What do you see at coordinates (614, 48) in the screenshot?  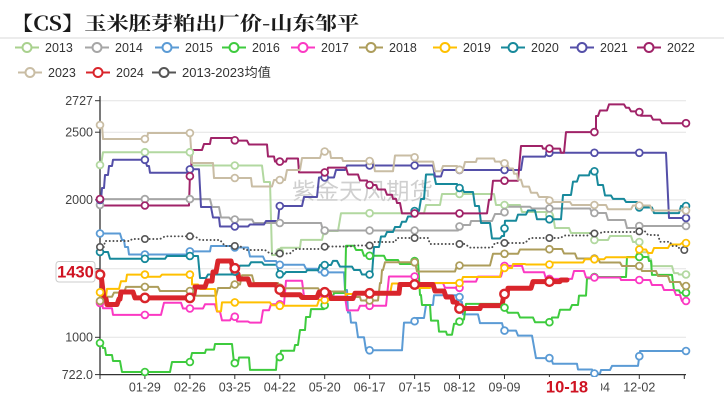 I see `svg-text: 2021` at bounding box center [614, 48].